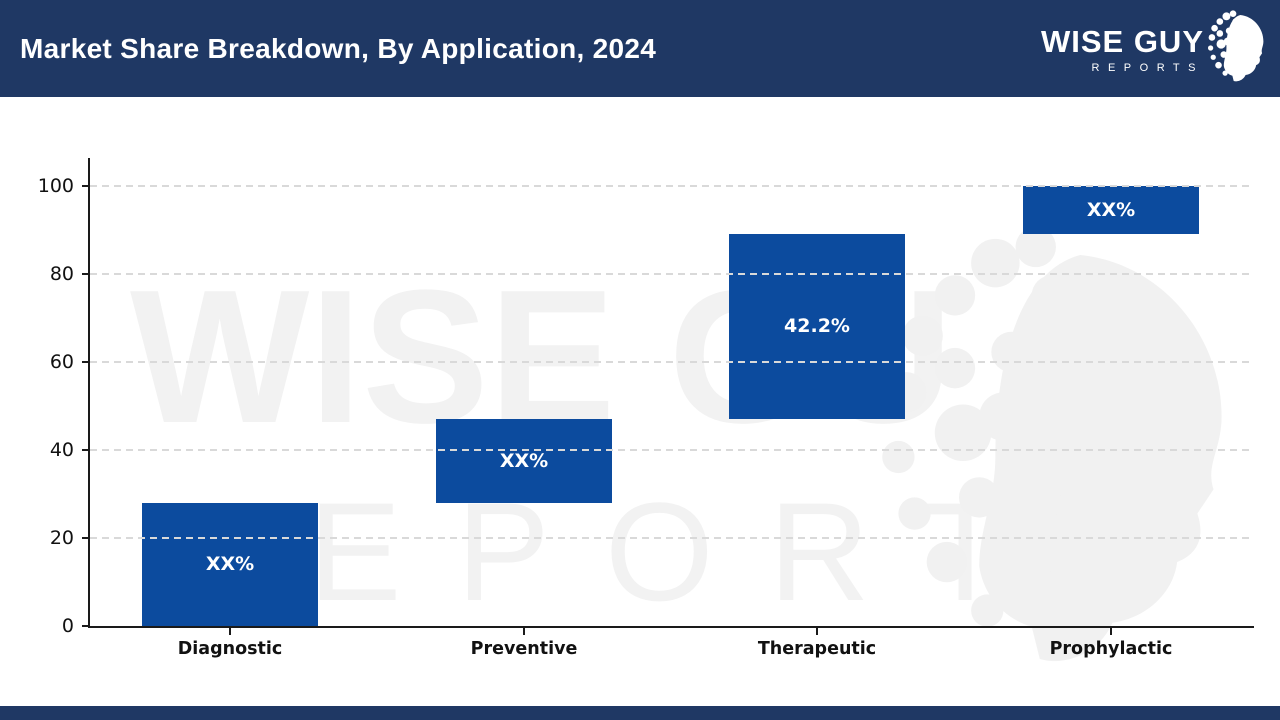 This screenshot has height=720, width=1280. I want to click on brand-logo: WISE GUY REPORTS, so click(1145, 49).